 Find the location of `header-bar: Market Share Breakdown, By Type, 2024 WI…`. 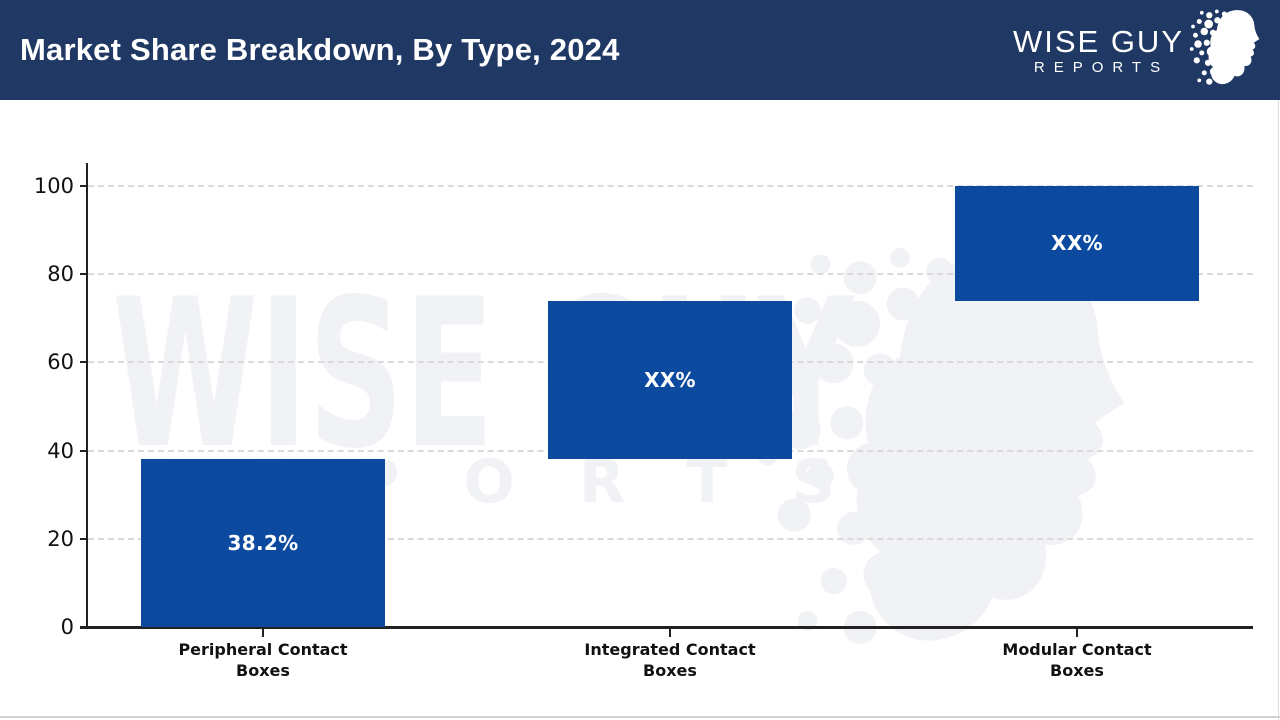

header-bar: Market Share Breakdown, By Type, 2024 WI… is located at coordinates (640, 50).